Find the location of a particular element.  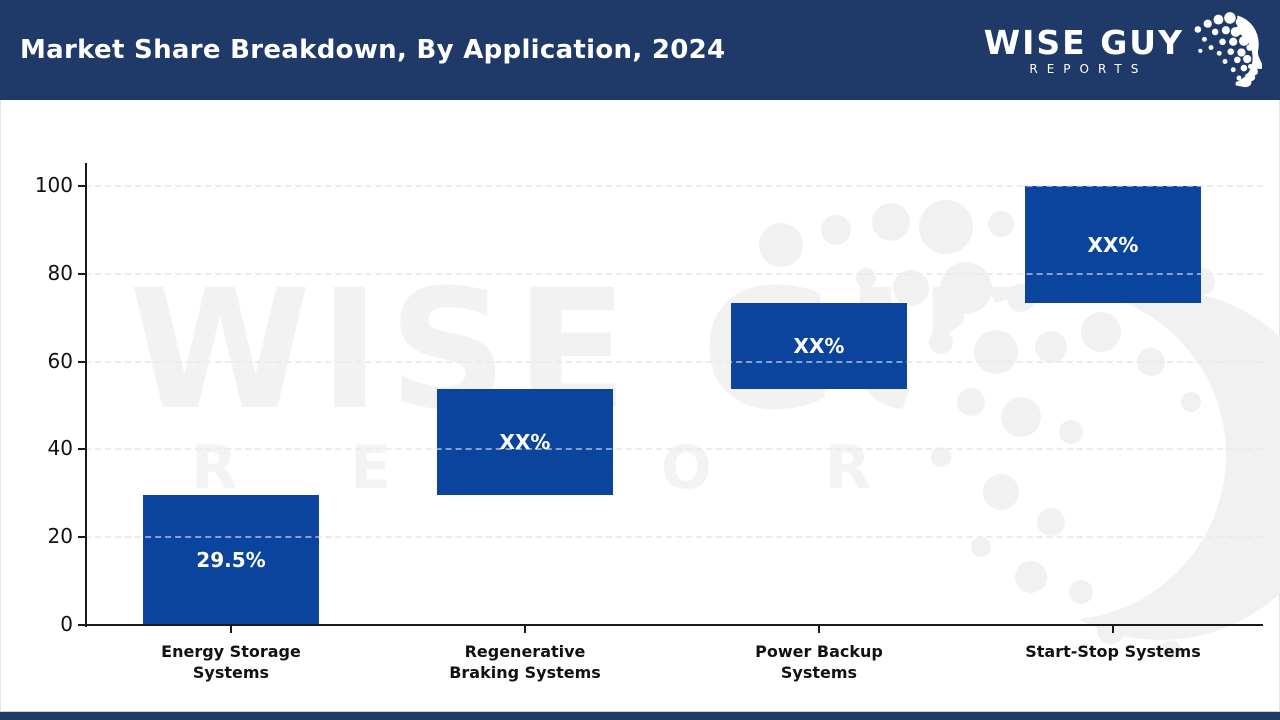

y-tick-label: 100 is located at coordinates (53, 185).